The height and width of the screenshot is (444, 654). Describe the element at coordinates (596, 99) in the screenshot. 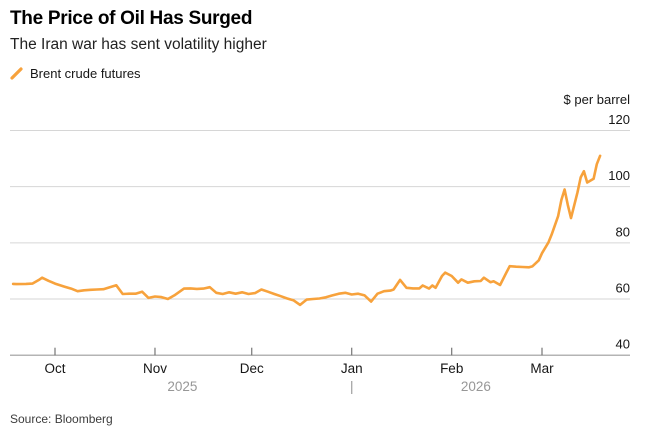

I see `y-axis-unit-label: $ per barrel` at that location.